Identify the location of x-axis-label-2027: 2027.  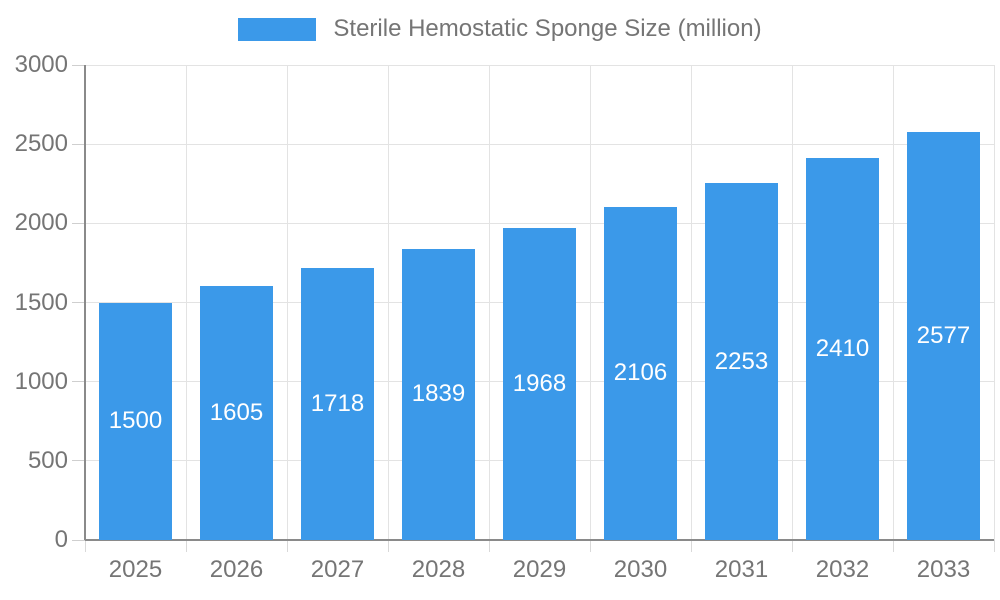
(337, 569).